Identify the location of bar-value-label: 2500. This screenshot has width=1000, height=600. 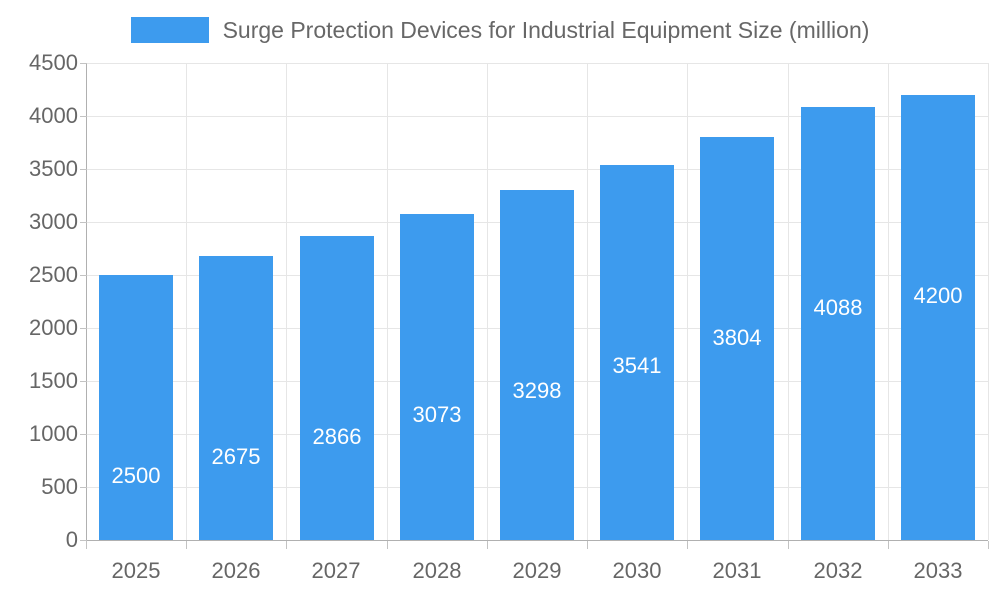
(136, 475).